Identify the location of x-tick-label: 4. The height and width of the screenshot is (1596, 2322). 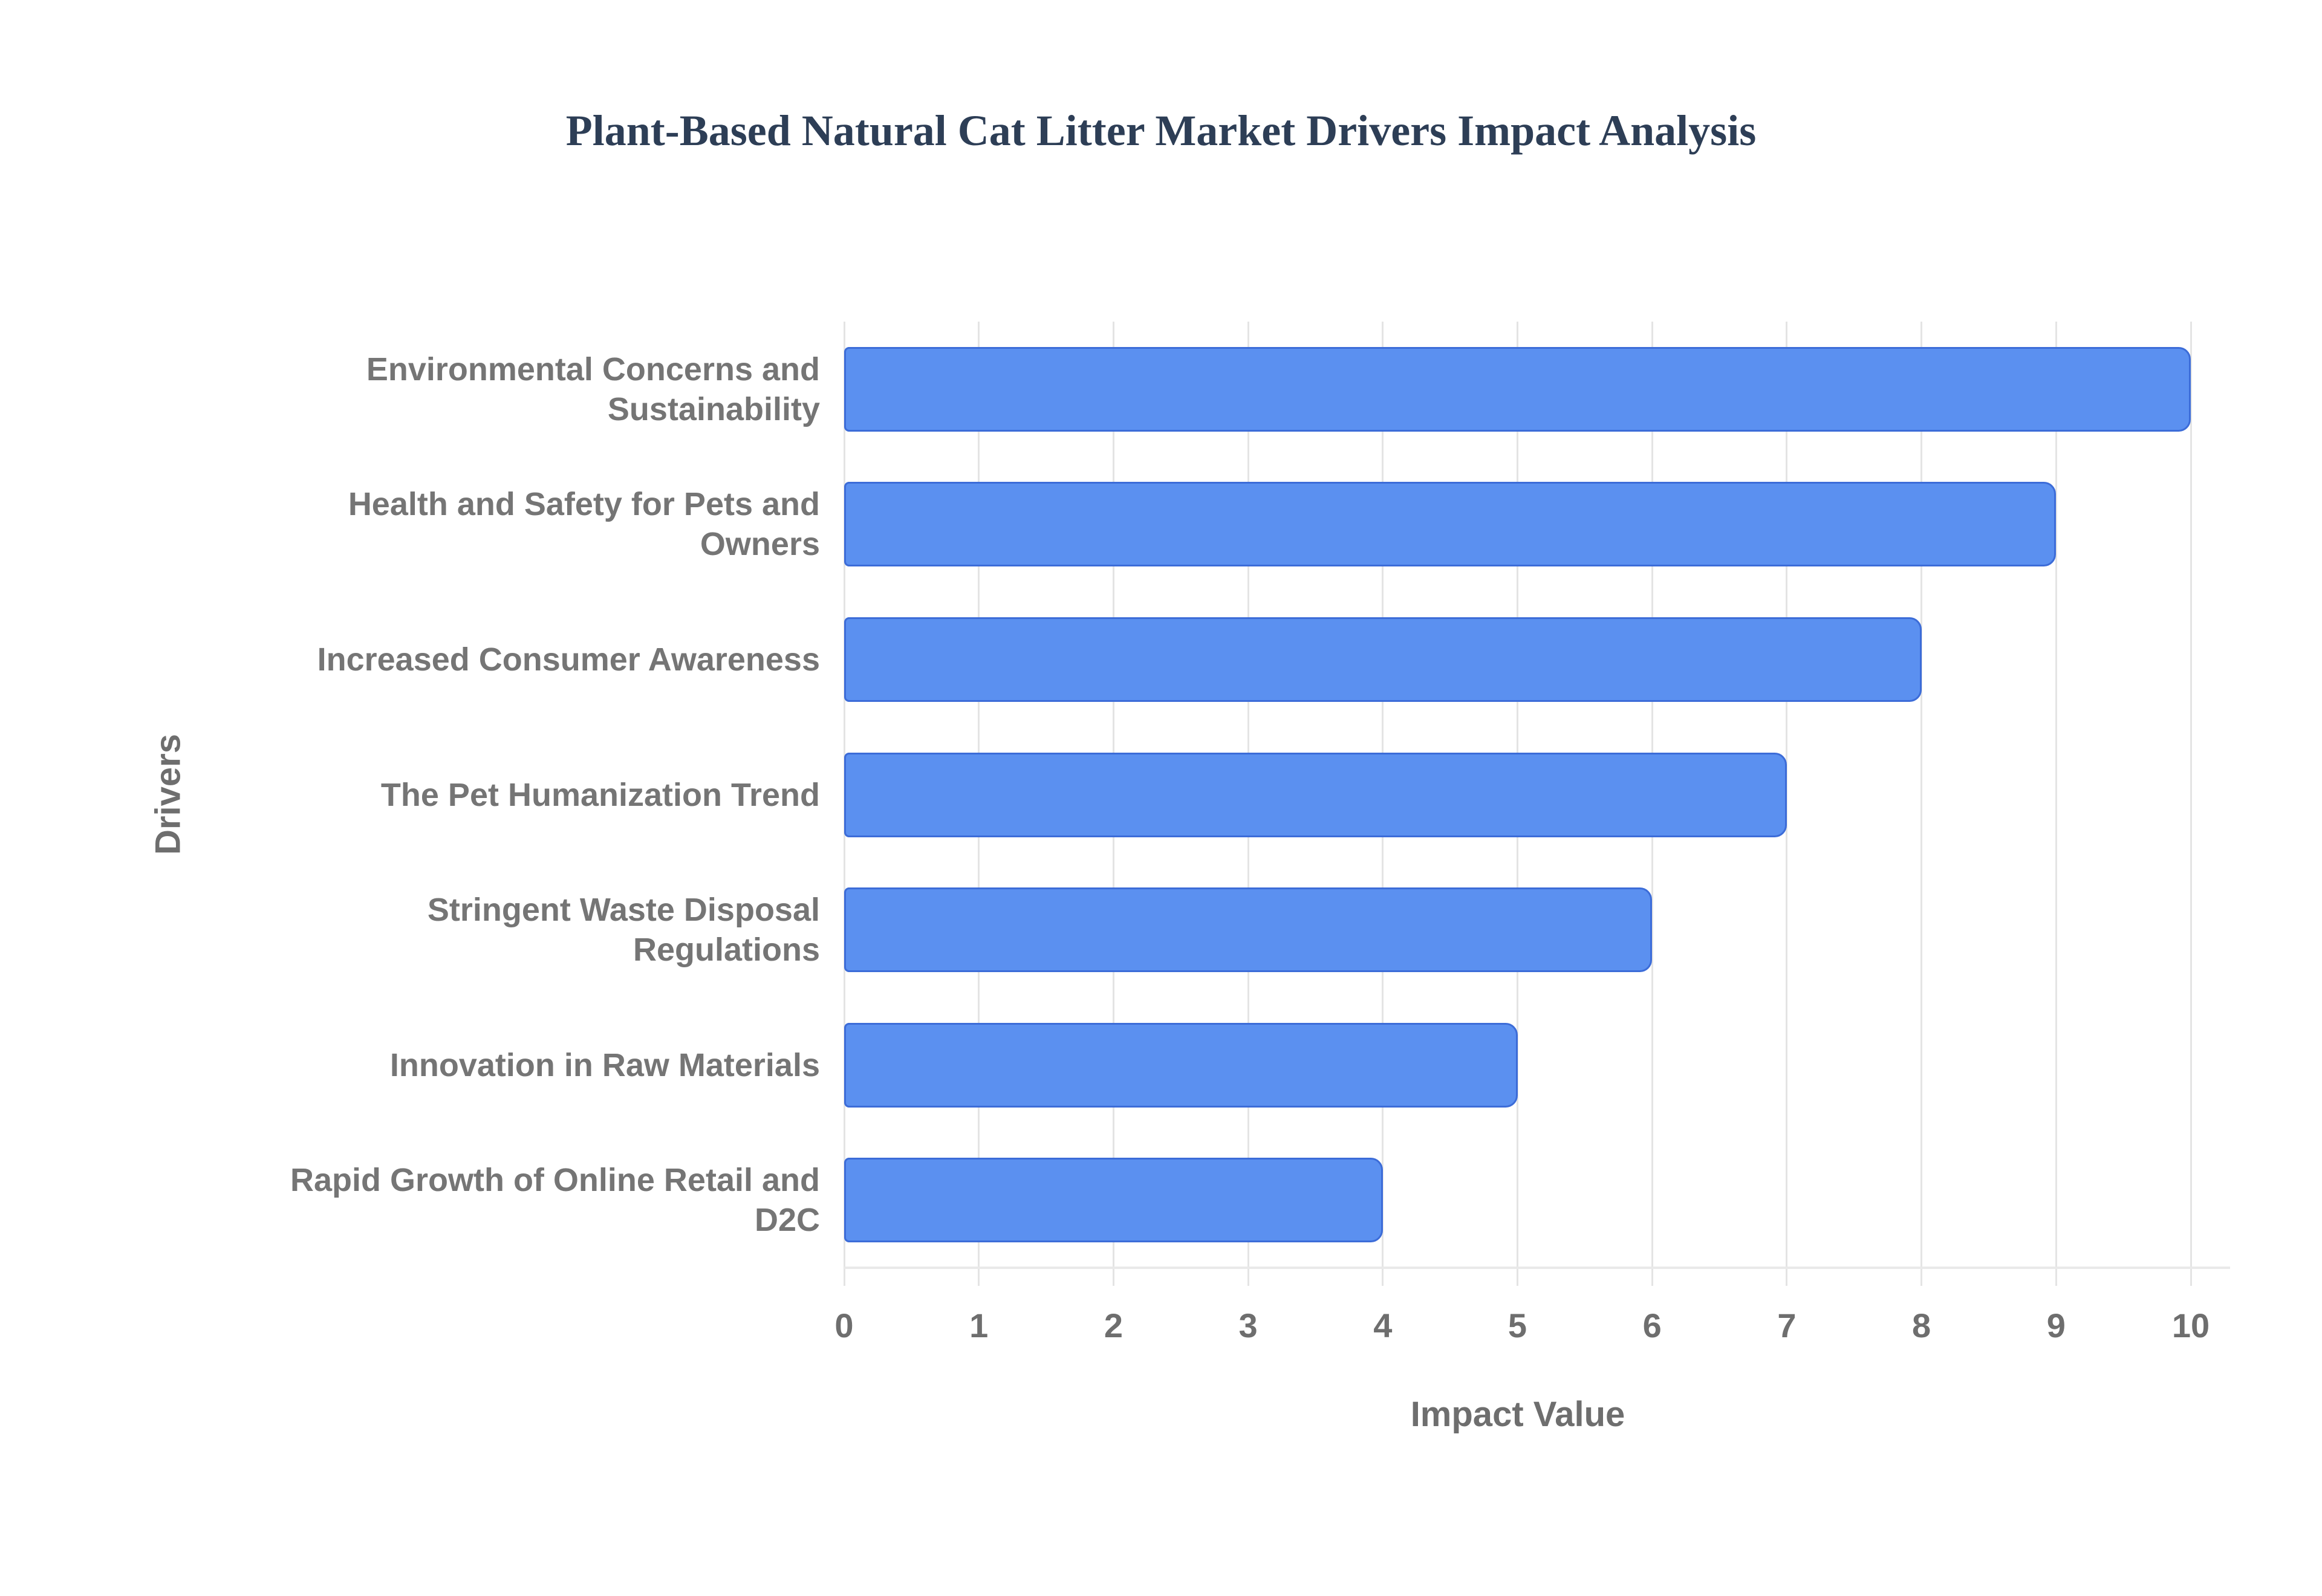
(1383, 1325).